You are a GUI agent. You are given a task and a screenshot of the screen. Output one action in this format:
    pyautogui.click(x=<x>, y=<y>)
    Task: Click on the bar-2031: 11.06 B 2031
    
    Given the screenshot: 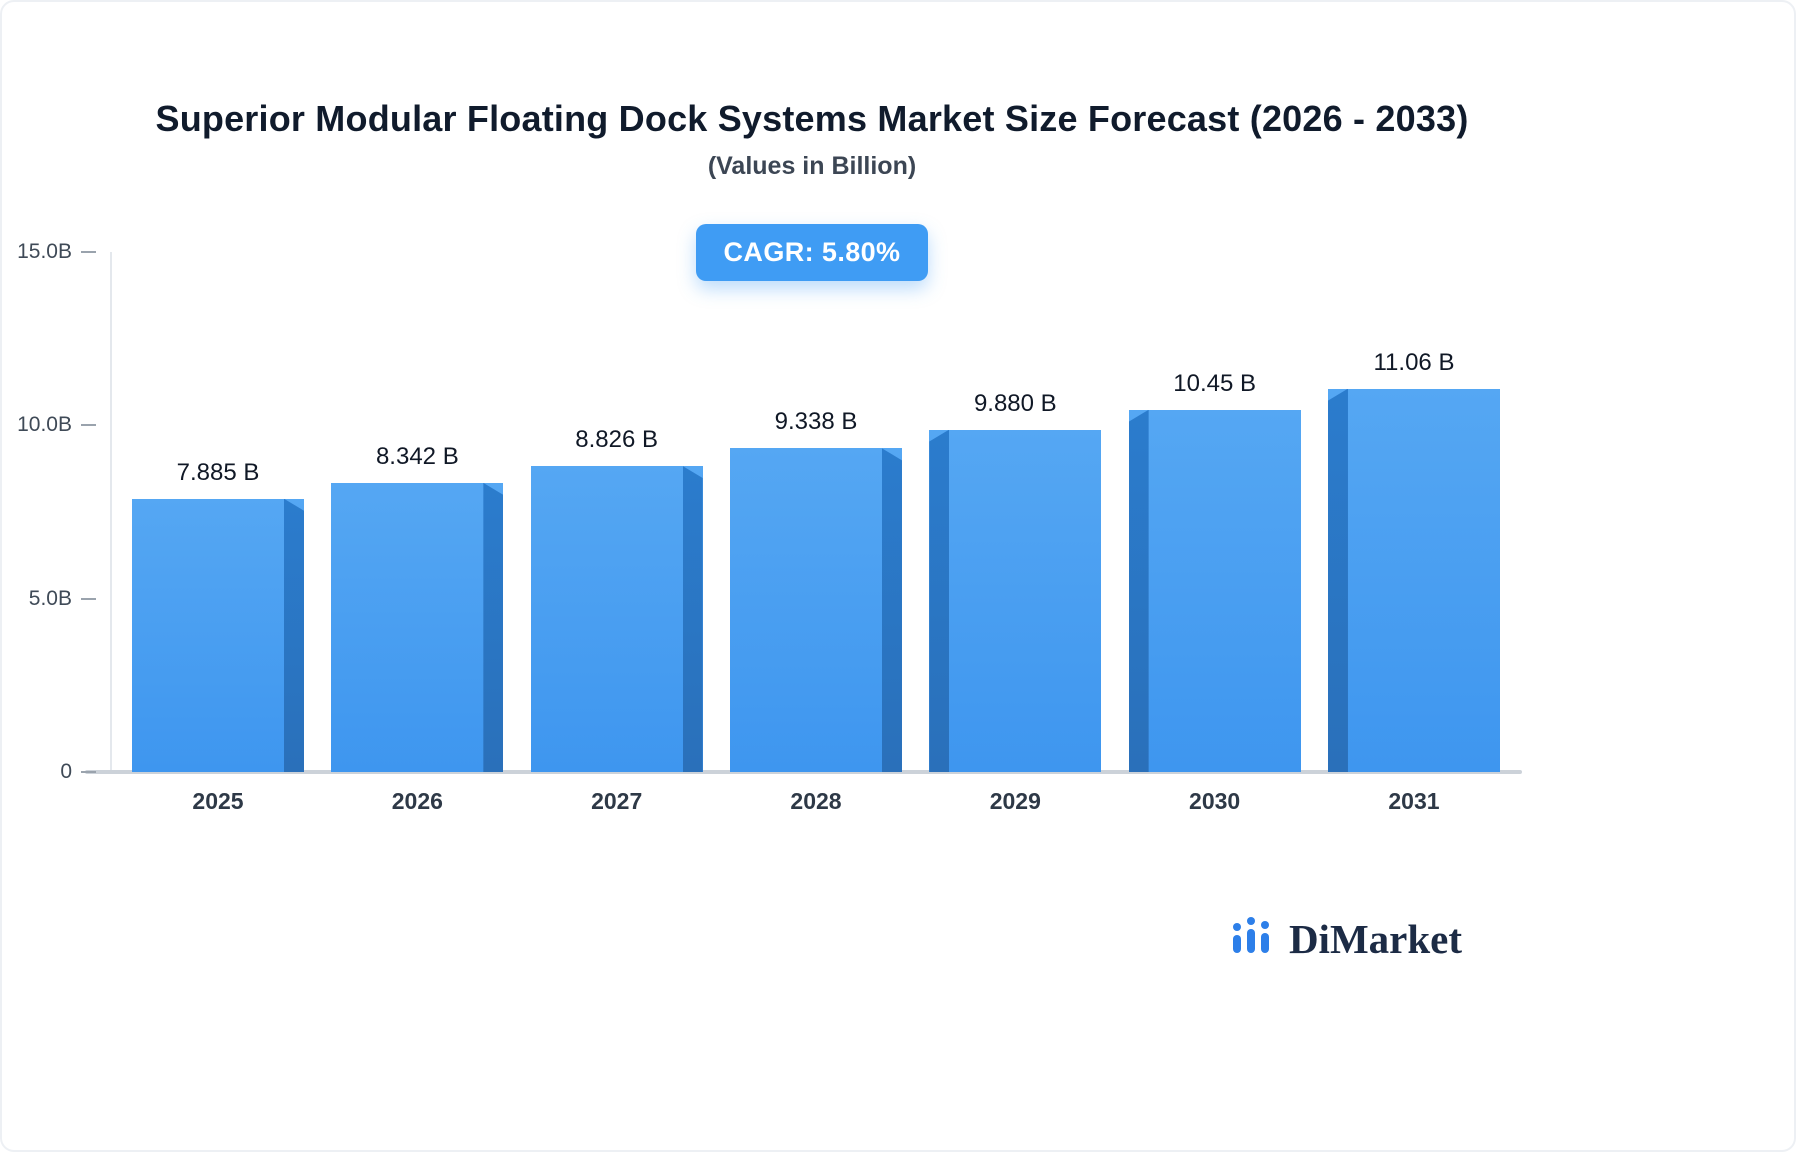 What is the action you would take?
    pyautogui.click(x=1413, y=581)
    